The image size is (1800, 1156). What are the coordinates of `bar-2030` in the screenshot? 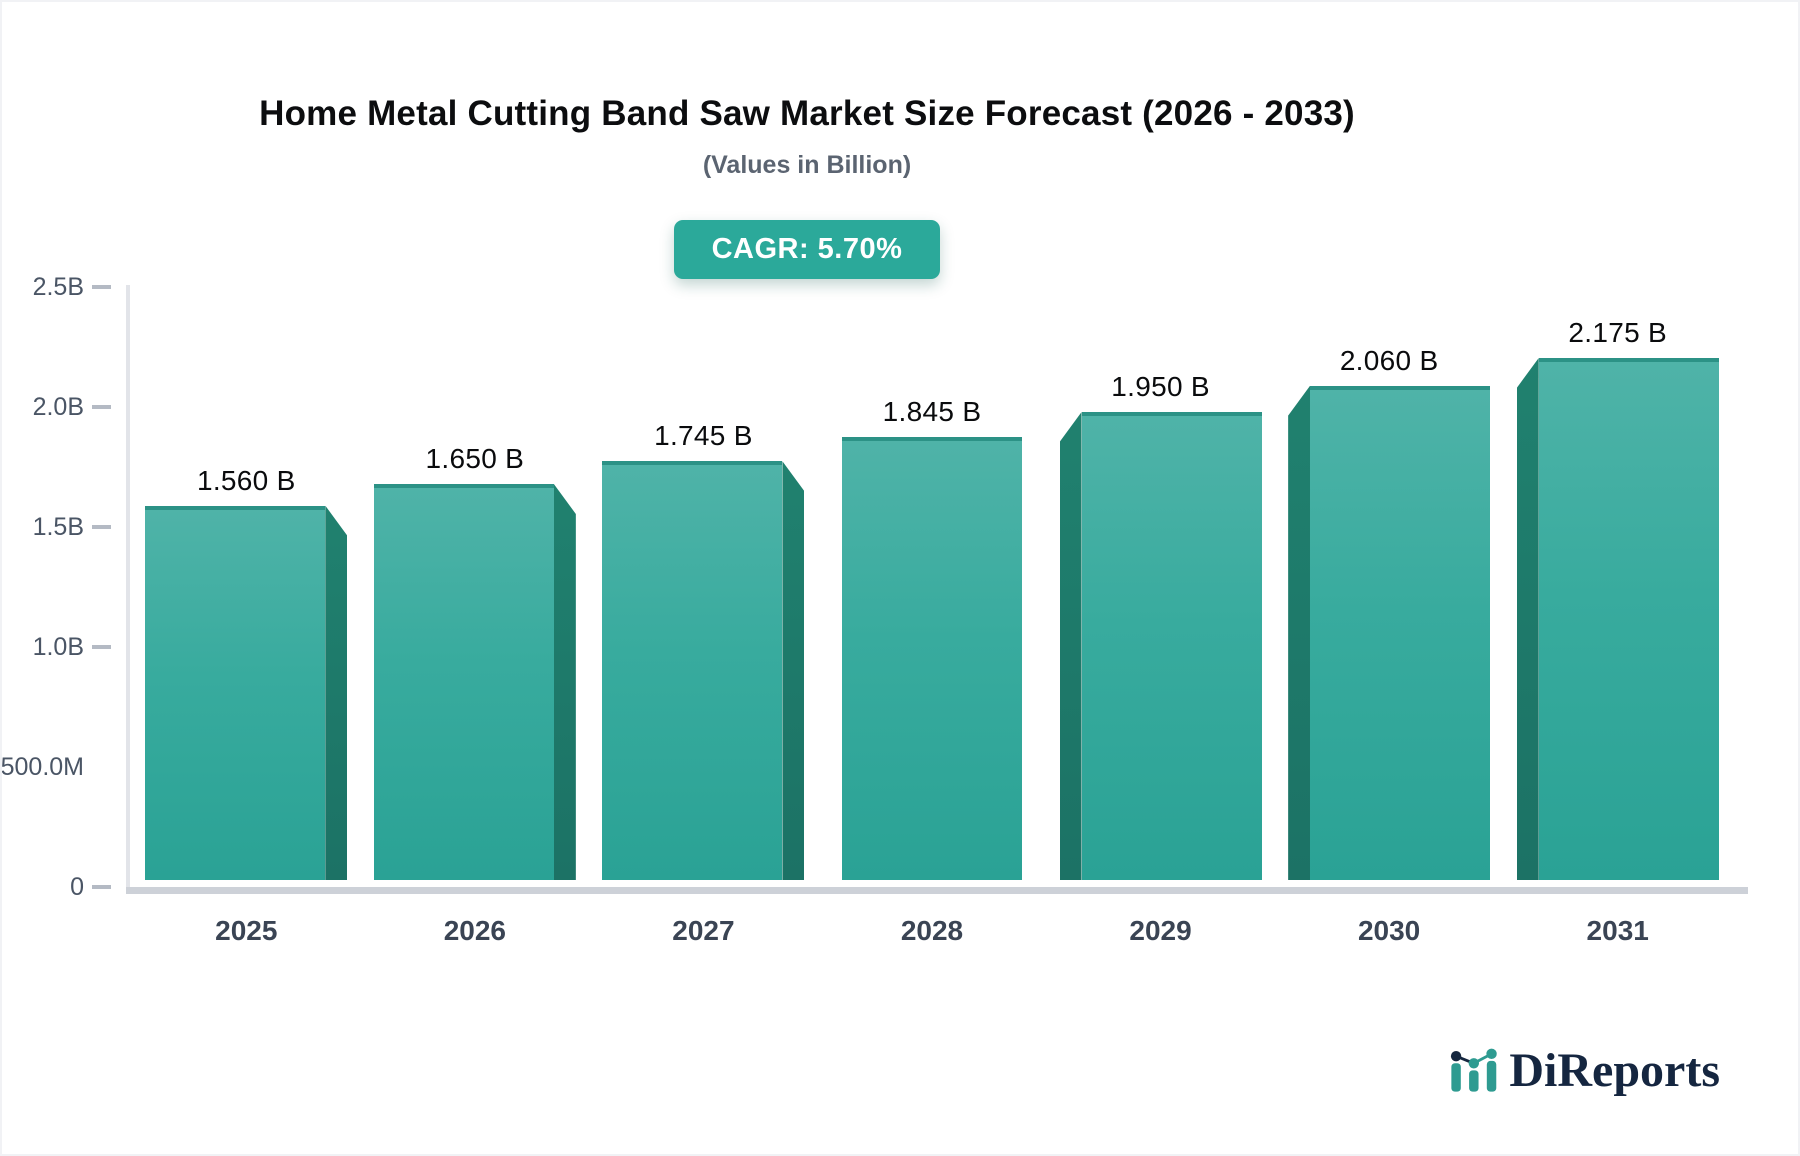 It's located at (1389, 632).